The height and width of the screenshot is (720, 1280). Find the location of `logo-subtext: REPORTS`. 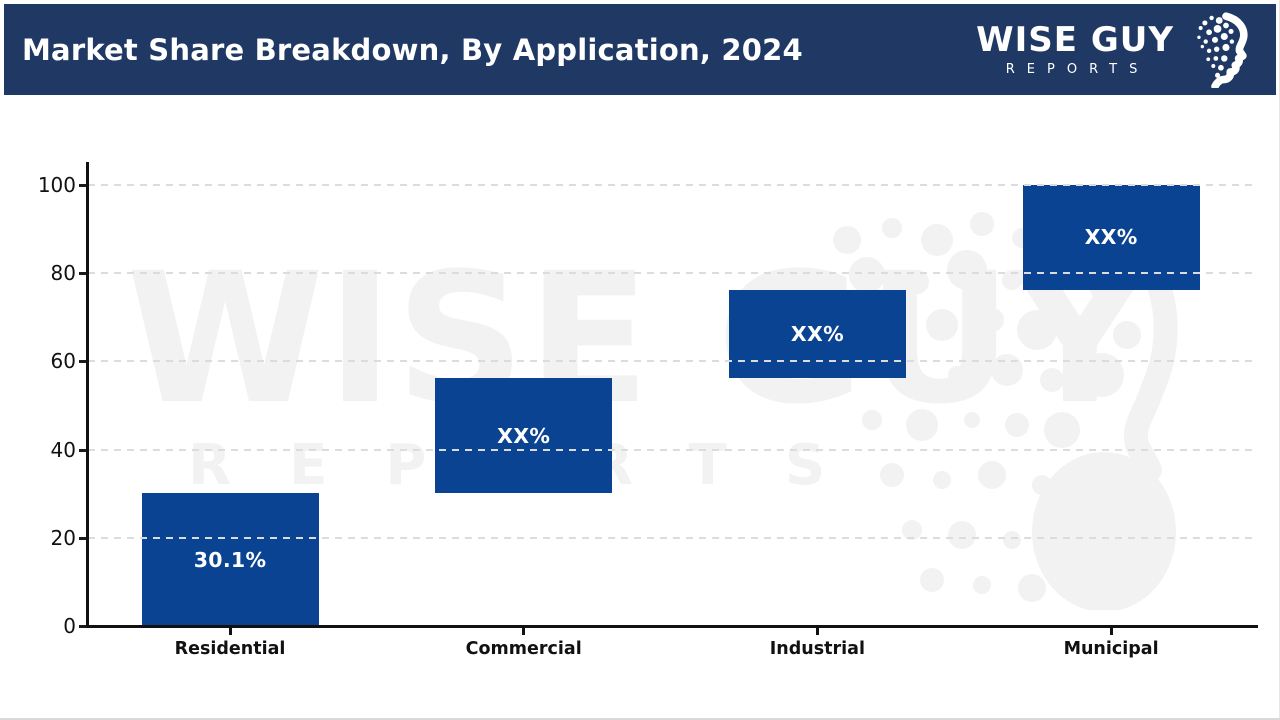

logo-subtext: REPORTS is located at coordinates (1077, 69).